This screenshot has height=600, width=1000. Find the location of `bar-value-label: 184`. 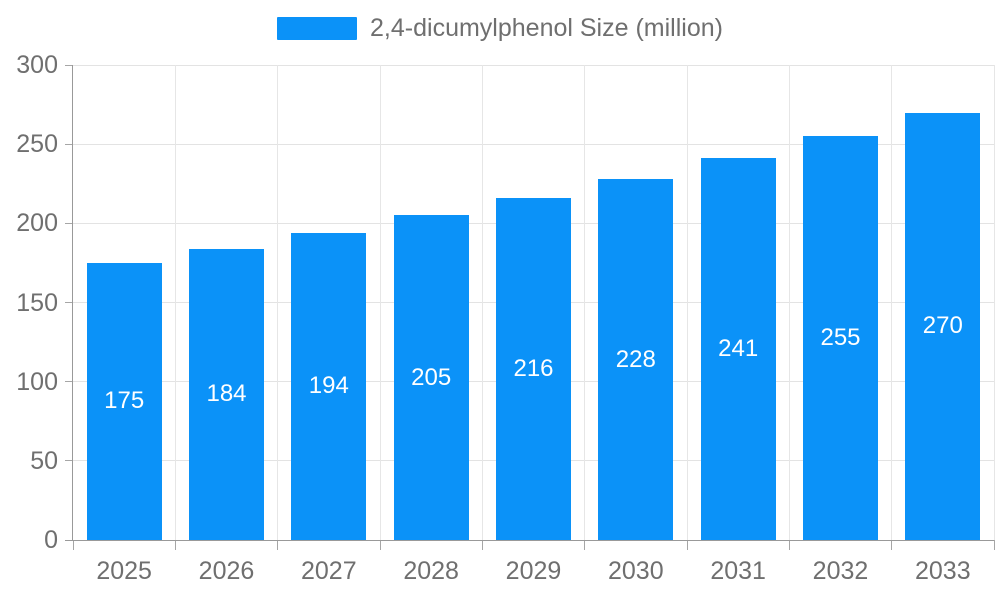

bar-value-label: 184 is located at coordinates (226, 394).